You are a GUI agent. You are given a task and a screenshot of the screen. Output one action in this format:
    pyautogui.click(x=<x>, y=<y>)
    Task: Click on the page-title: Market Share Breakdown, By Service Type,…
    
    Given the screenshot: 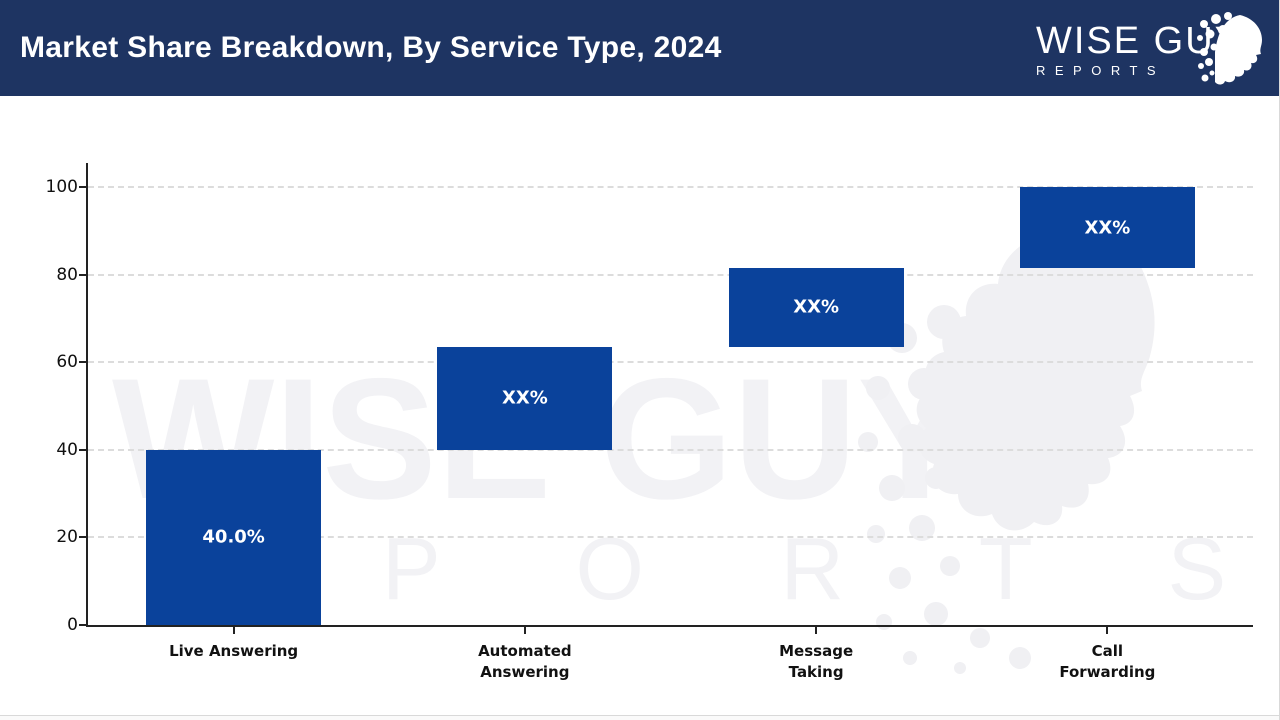 What is the action you would take?
    pyautogui.click(x=371, y=47)
    